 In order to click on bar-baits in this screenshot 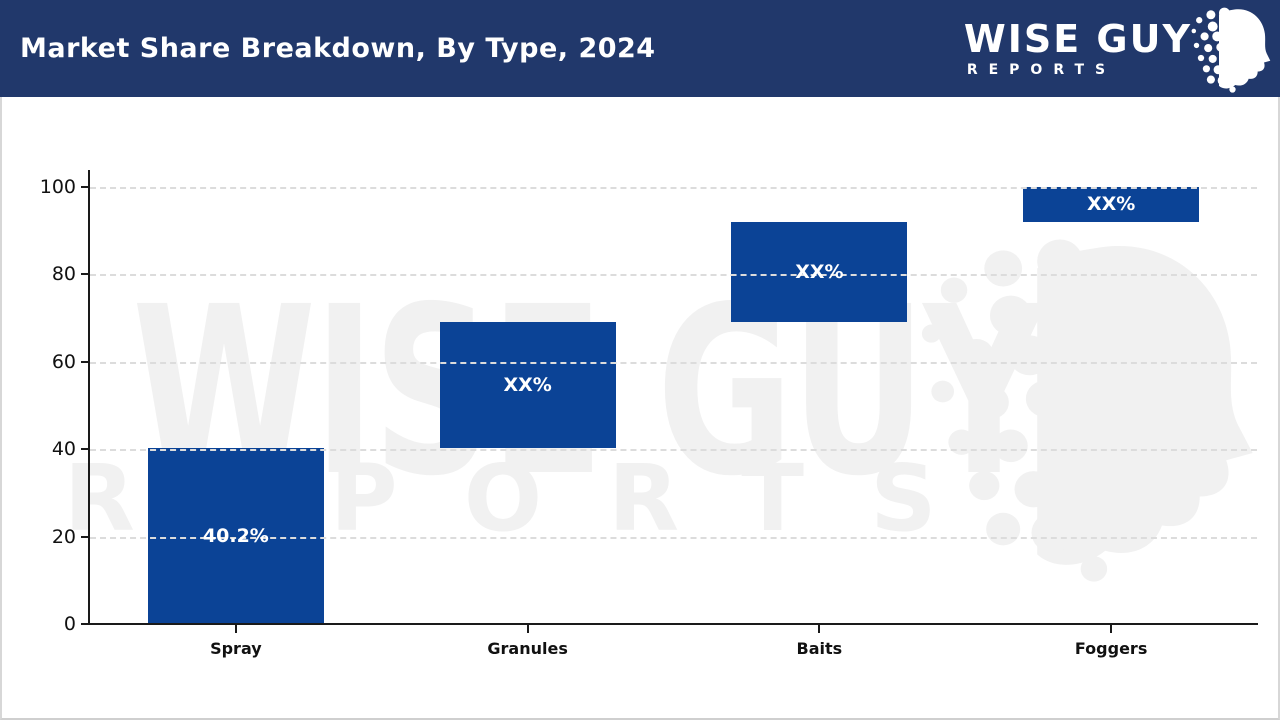, I will do `click(819, 272)`.